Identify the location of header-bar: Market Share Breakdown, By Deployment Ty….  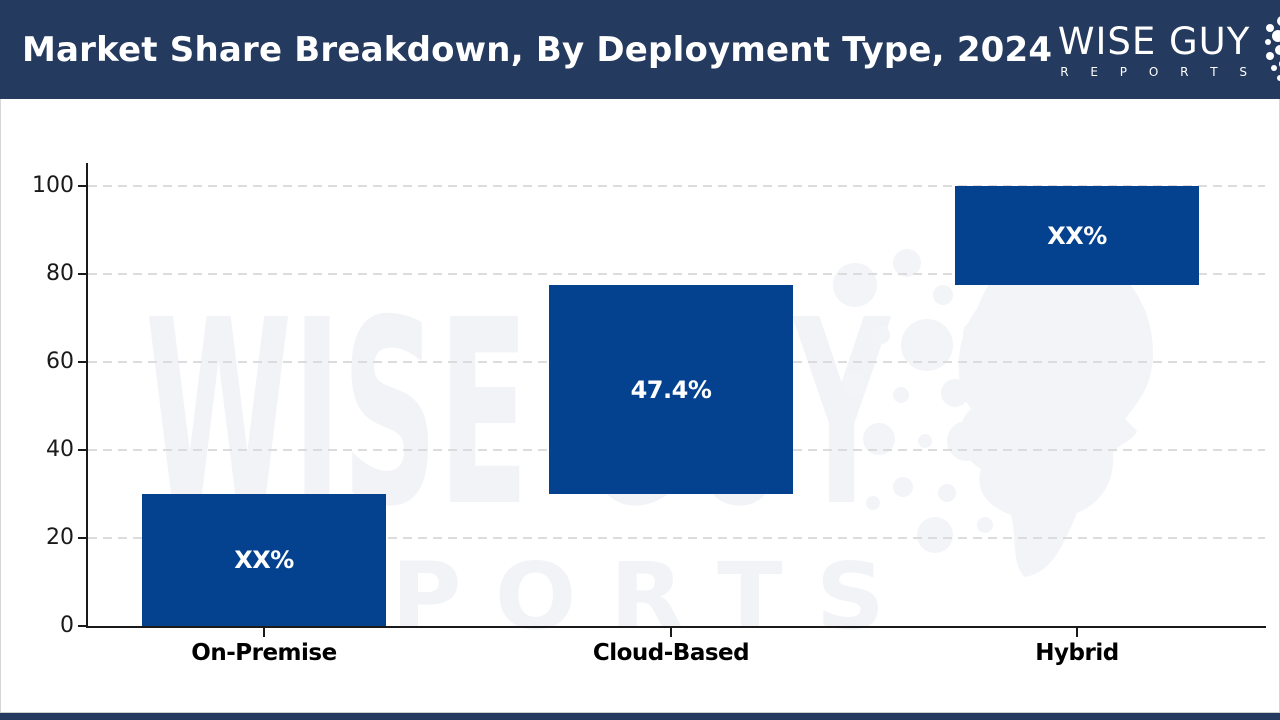
(640, 49).